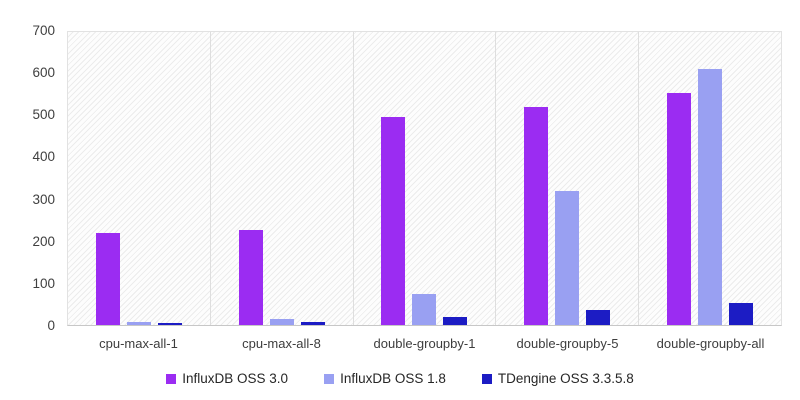  Describe the element at coordinates (679, 208) in the screenshot. I see `bar-influxdb-oss-3-0-double-groupby-all` at that location.